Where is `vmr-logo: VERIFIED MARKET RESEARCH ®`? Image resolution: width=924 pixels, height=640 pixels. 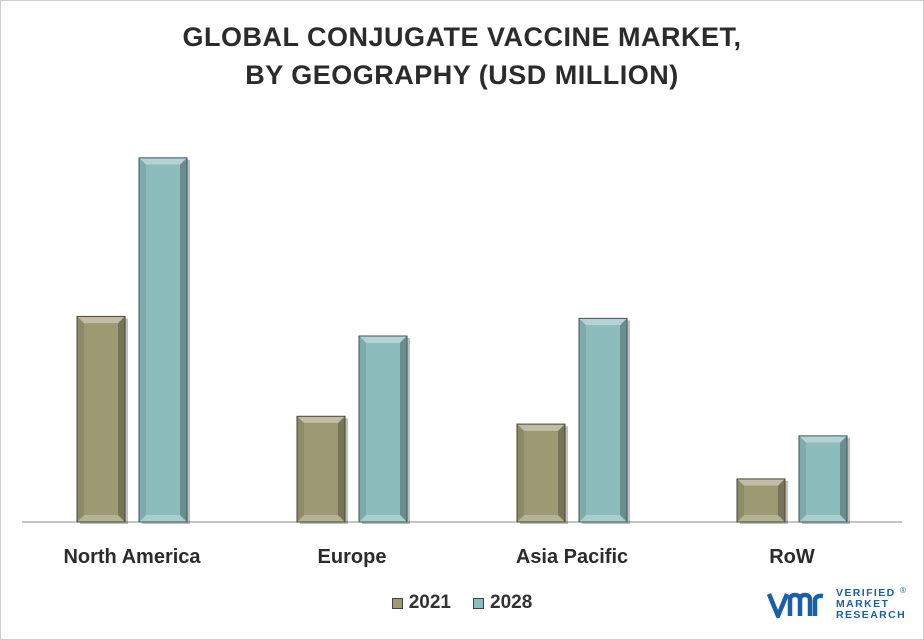 vmr-logo: VERIFIED MARKET RESEARCH ® is located at coordinates (836, 603).